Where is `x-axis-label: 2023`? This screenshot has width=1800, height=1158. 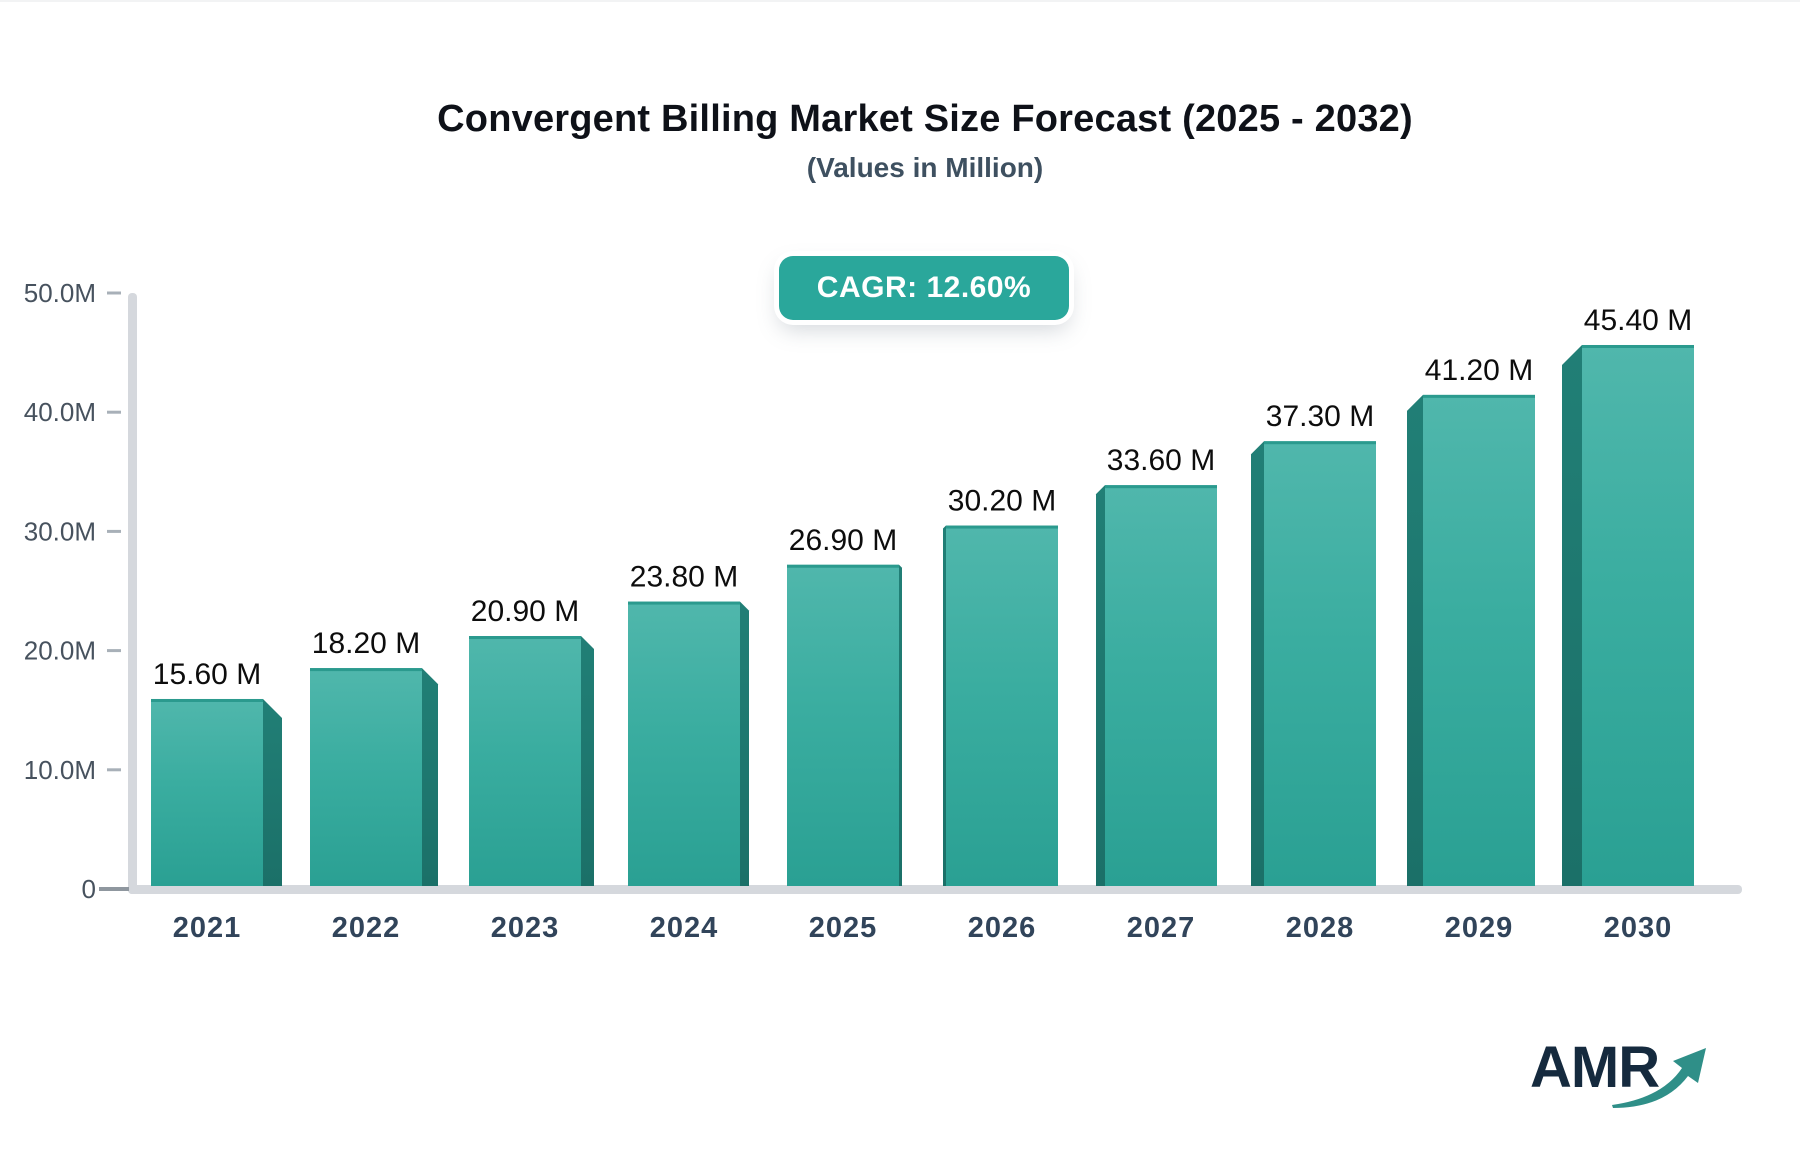
x-axis-label: 2023 is located at coordinates (525, 928).